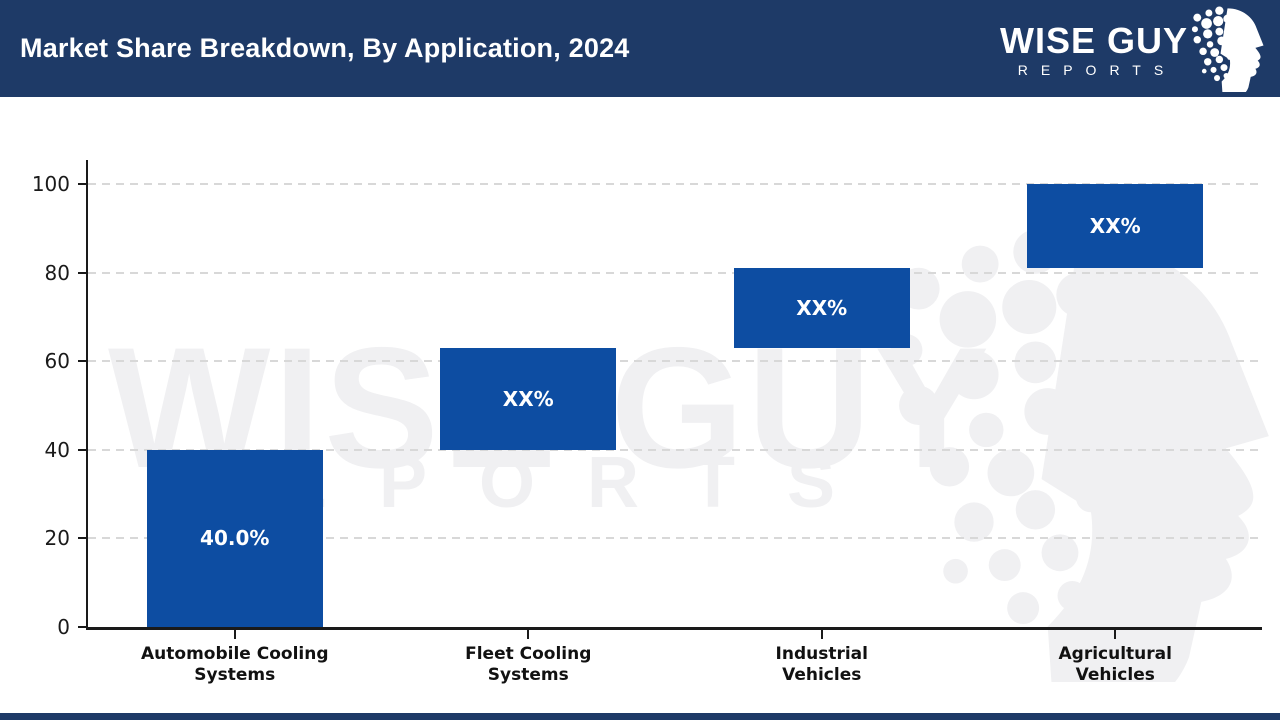  I want to click on category-label: Fleet Cooling Systems, so click(528, 665).